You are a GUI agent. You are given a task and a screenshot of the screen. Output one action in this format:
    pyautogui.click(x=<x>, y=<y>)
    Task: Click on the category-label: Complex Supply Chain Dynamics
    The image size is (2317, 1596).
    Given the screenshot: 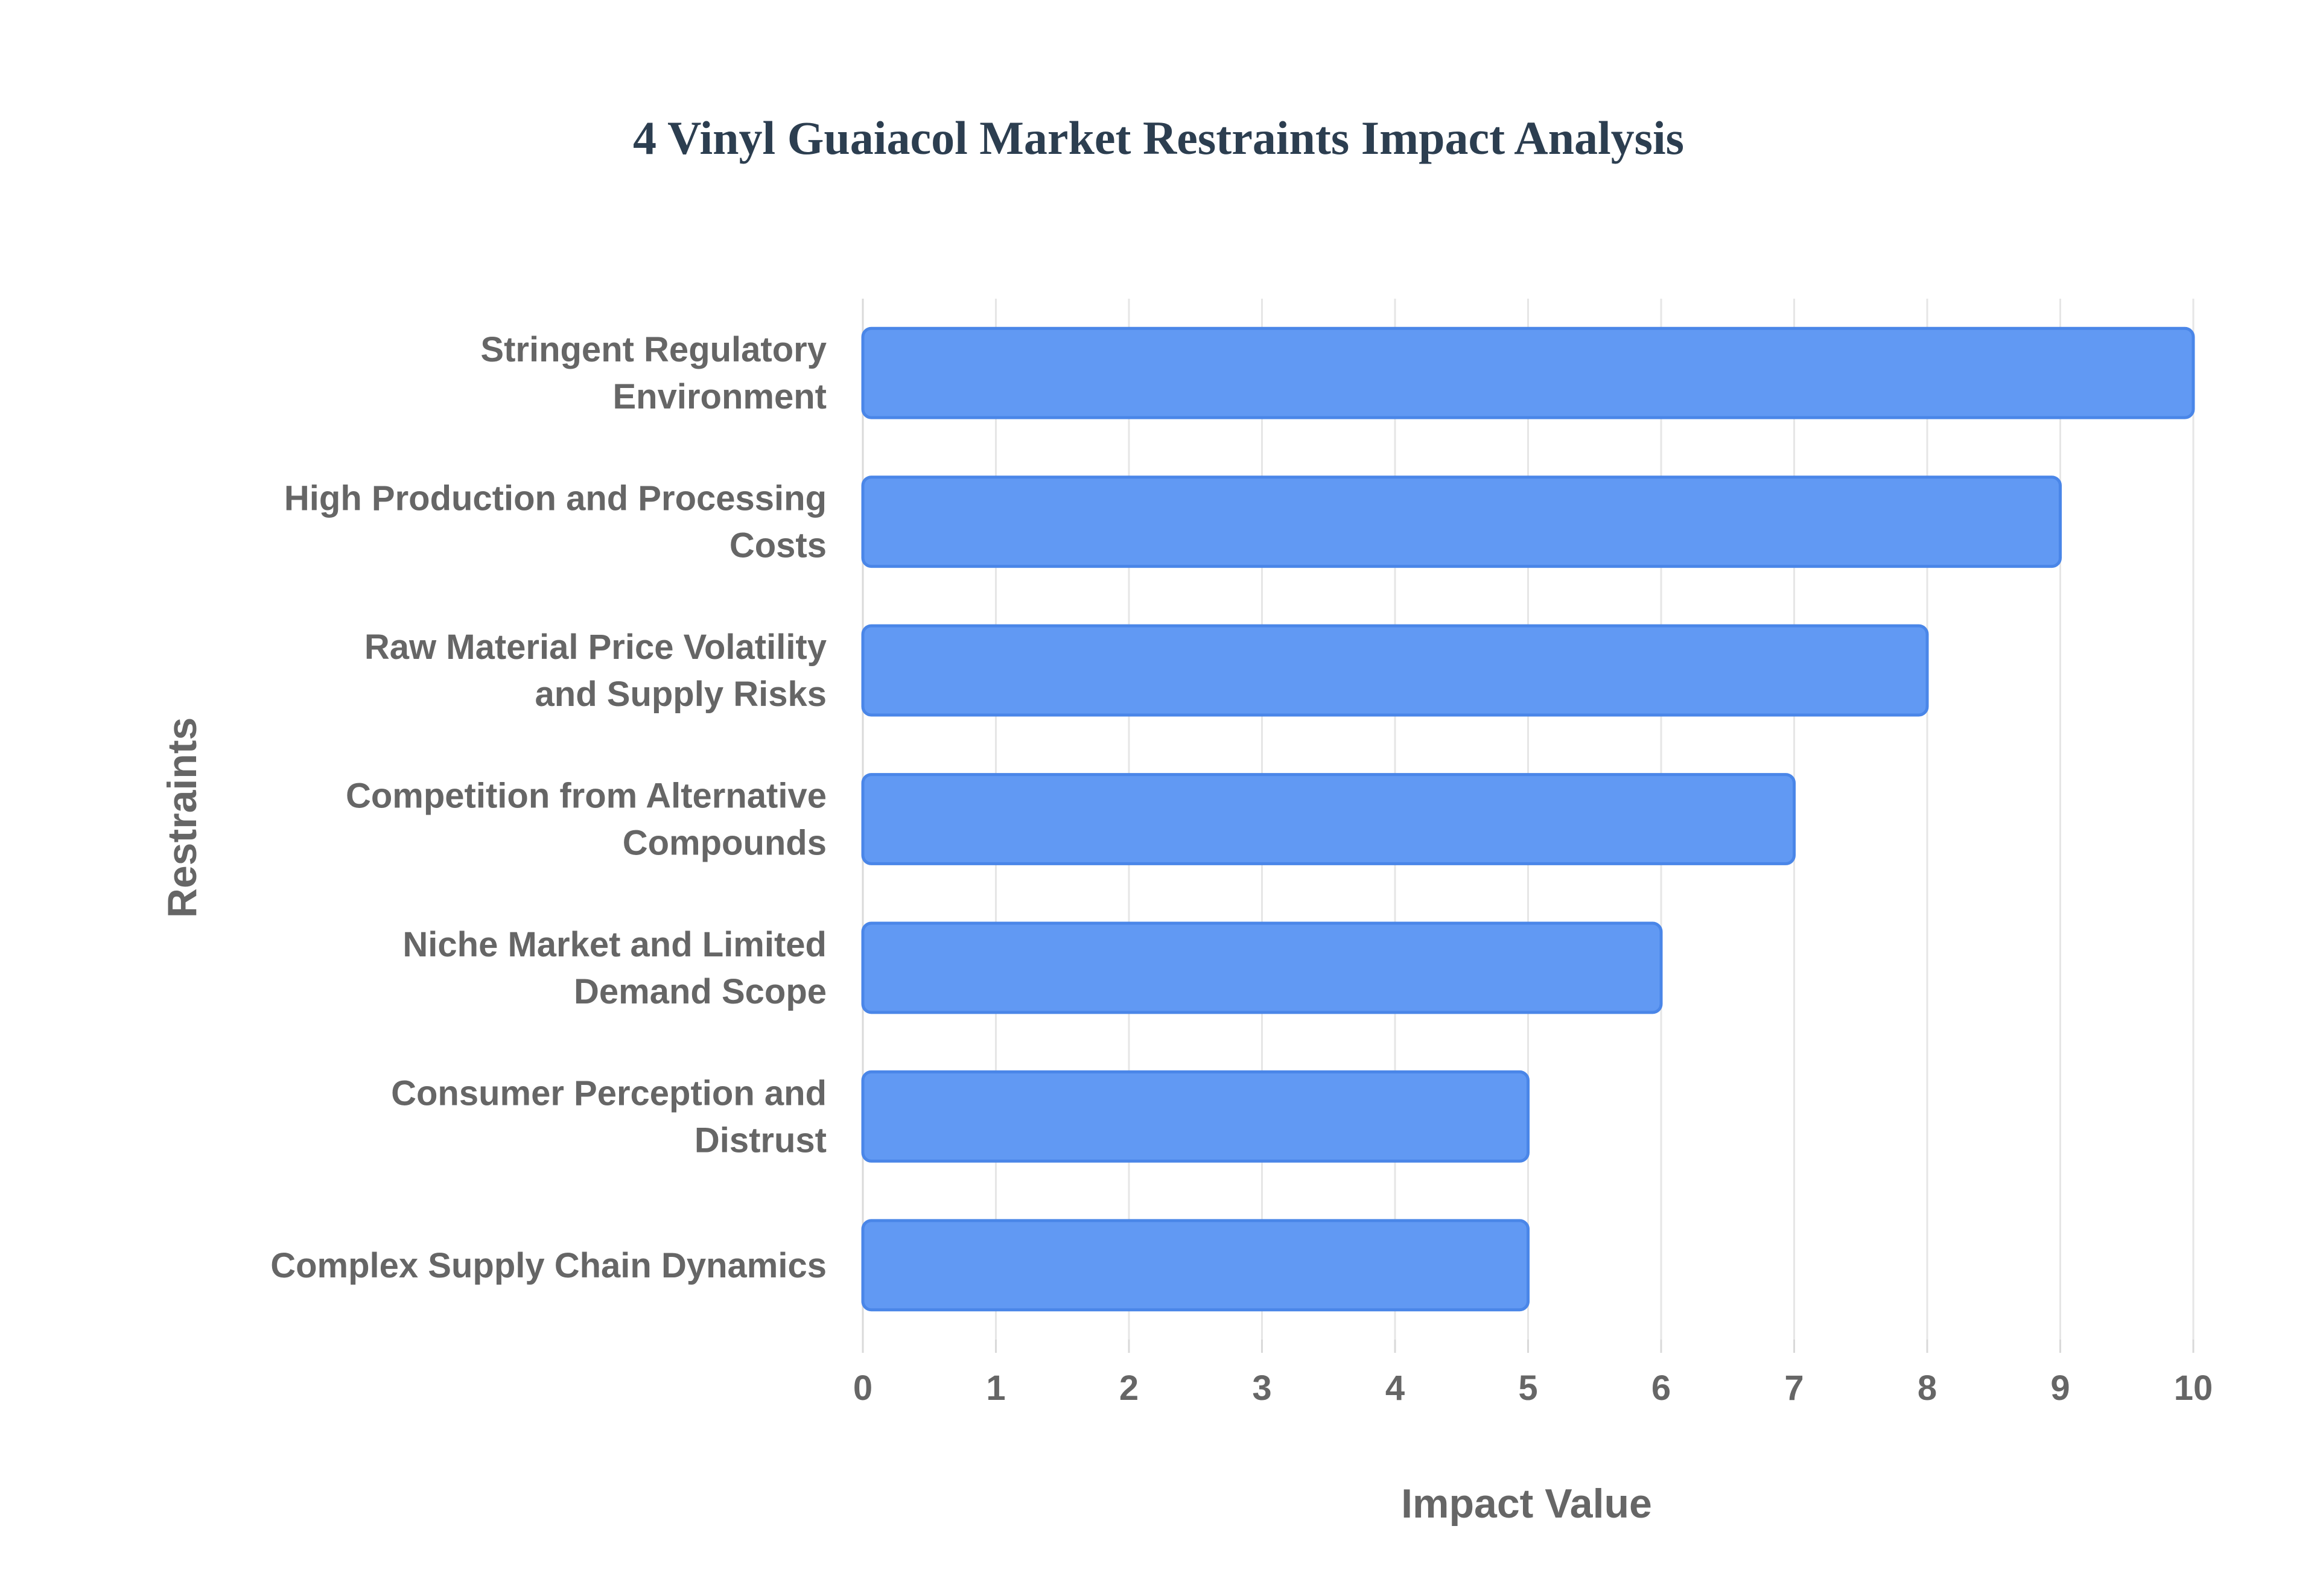 What is the action you would take?
    pyautogui.click(x=548, y=1266)
    